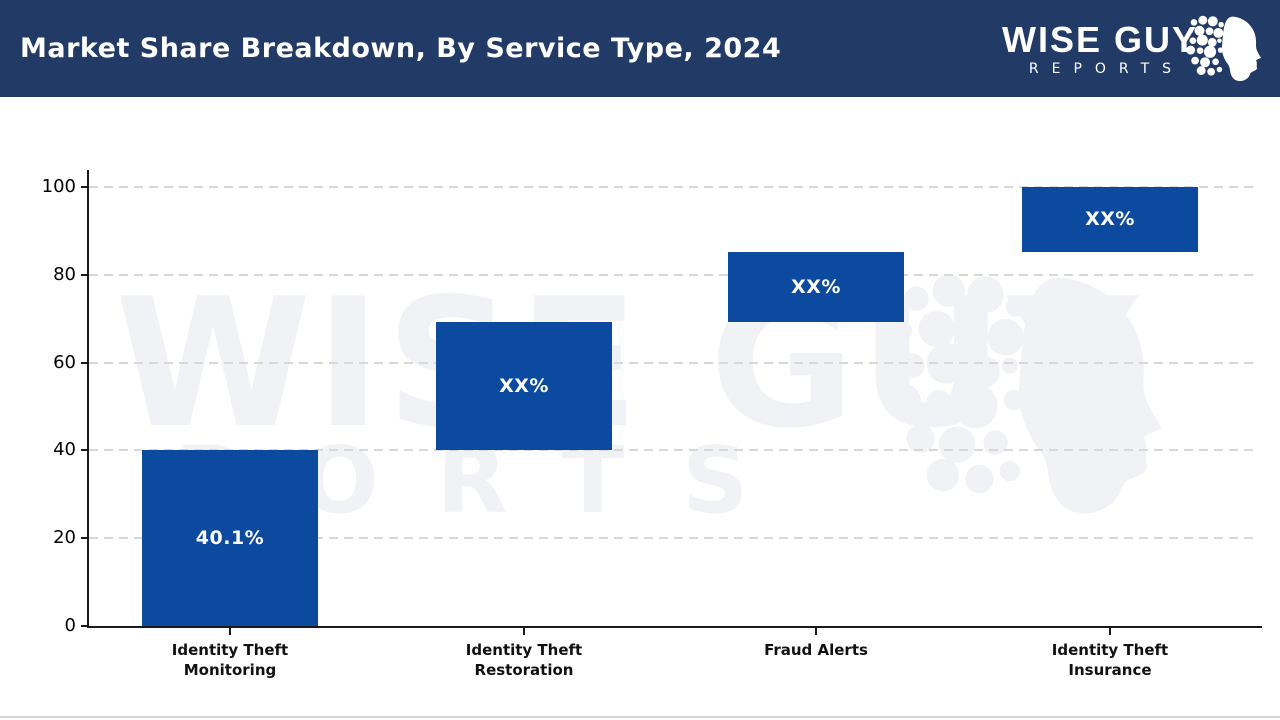 The image size is (1280, 720). Describe the element at coordinates (640, 717) in the screenshot. I see `footer-divider` at that location.